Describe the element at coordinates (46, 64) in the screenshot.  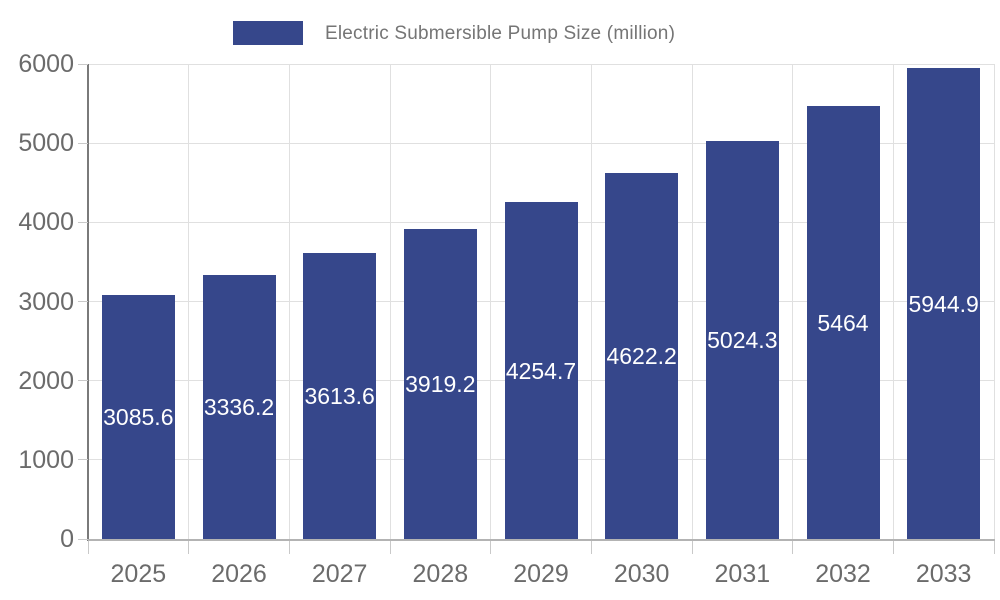
I see `y-axis-tick-label: 6000` at that location.